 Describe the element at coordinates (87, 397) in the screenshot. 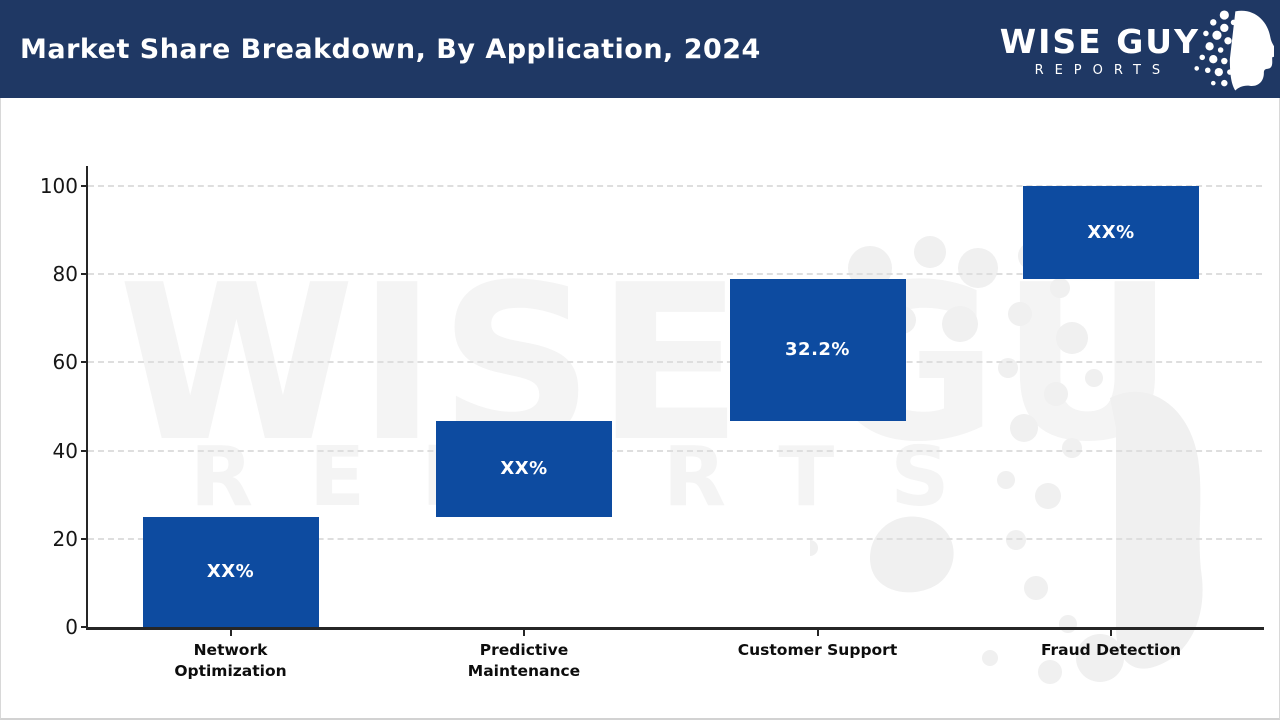

I see `y-axis-line` at that location.